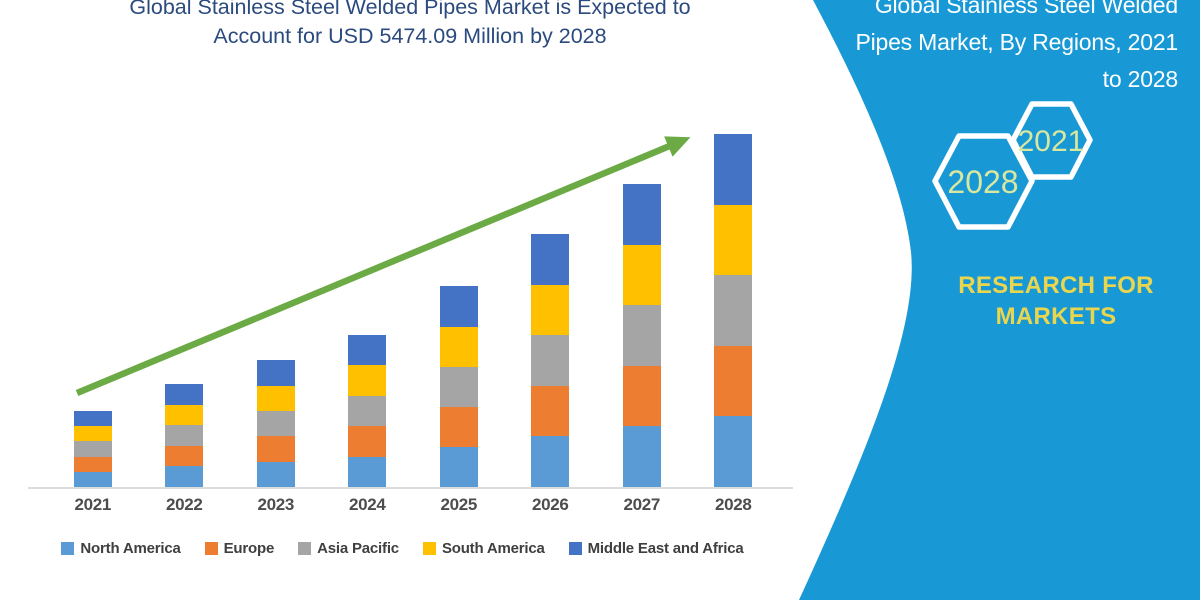 The height and width of the screenshot is (600, 1200). What do you see at coordinates (413, 507) in the screenshot?
I see `x-axis: 2021 2022 2023 2024 2025 2026 2027 2028` at bounding box center [413, 507].